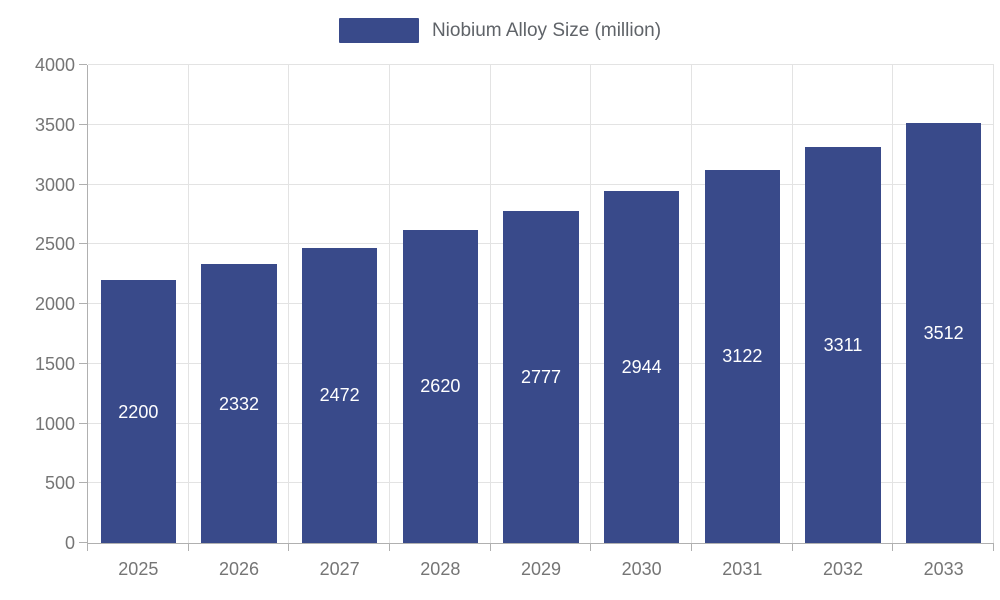  I want to click on bar: 2777, so click(541, 377).